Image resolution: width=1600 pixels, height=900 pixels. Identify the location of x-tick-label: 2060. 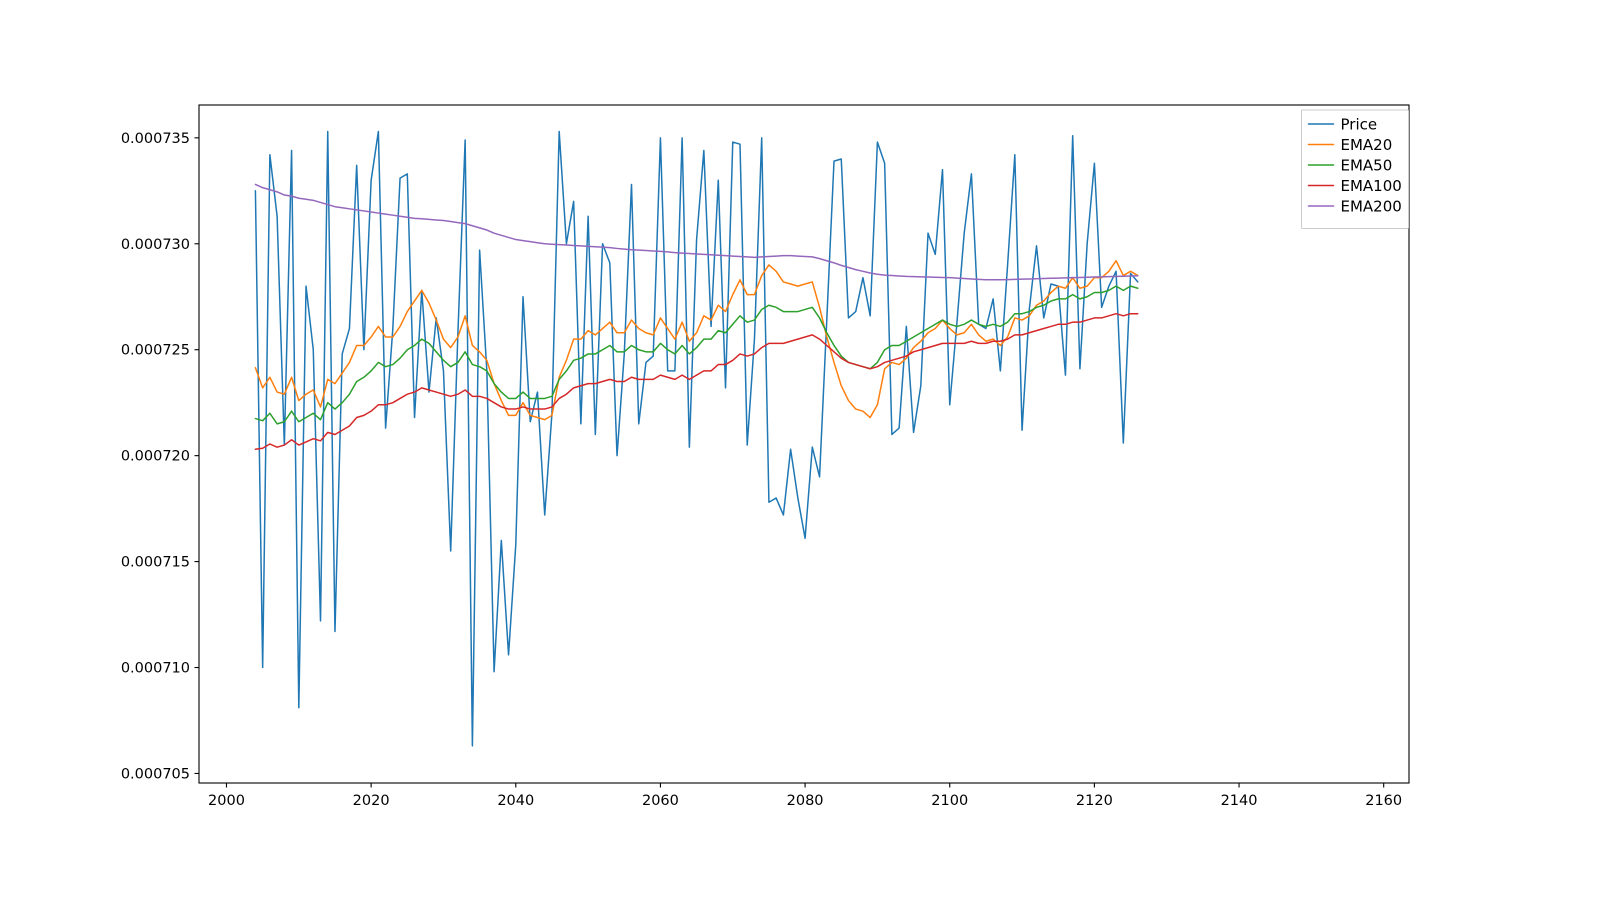
(660, 801).